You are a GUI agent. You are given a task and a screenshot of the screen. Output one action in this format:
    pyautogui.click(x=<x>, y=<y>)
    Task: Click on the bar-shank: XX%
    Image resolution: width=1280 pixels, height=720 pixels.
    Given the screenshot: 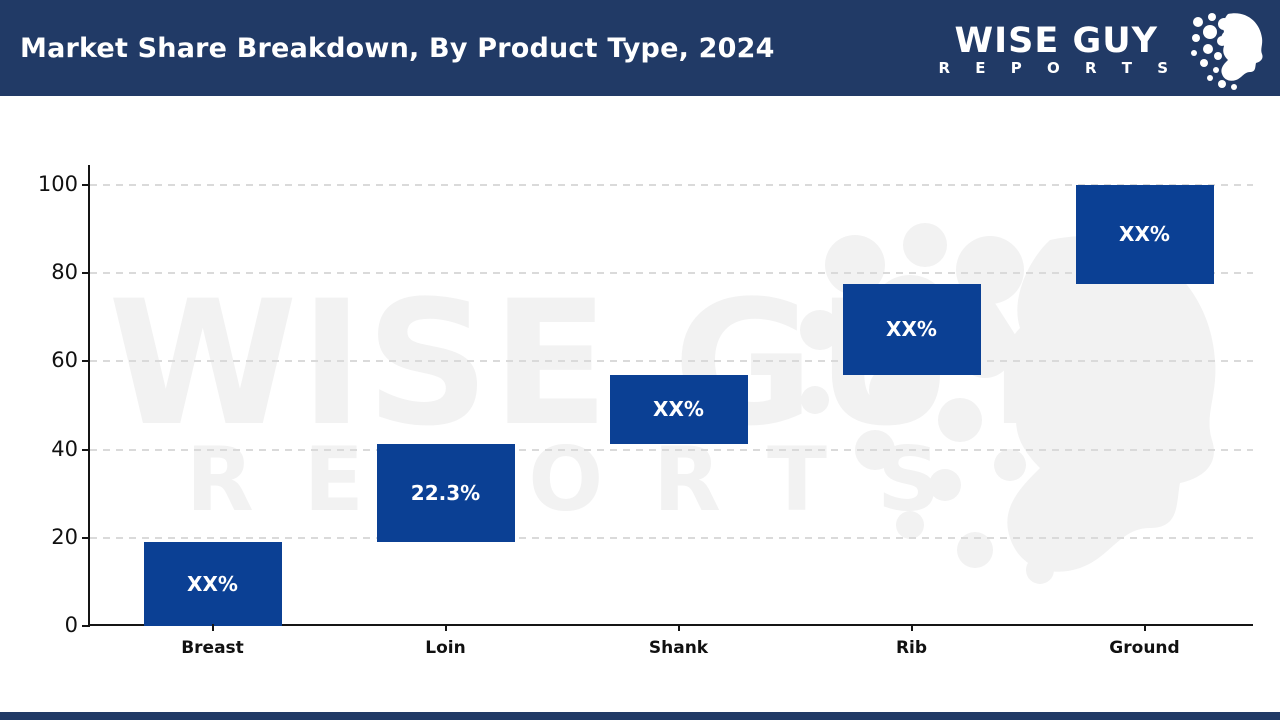 What is the action you would take?
    pyautogui.click(x=678, y=409)
    